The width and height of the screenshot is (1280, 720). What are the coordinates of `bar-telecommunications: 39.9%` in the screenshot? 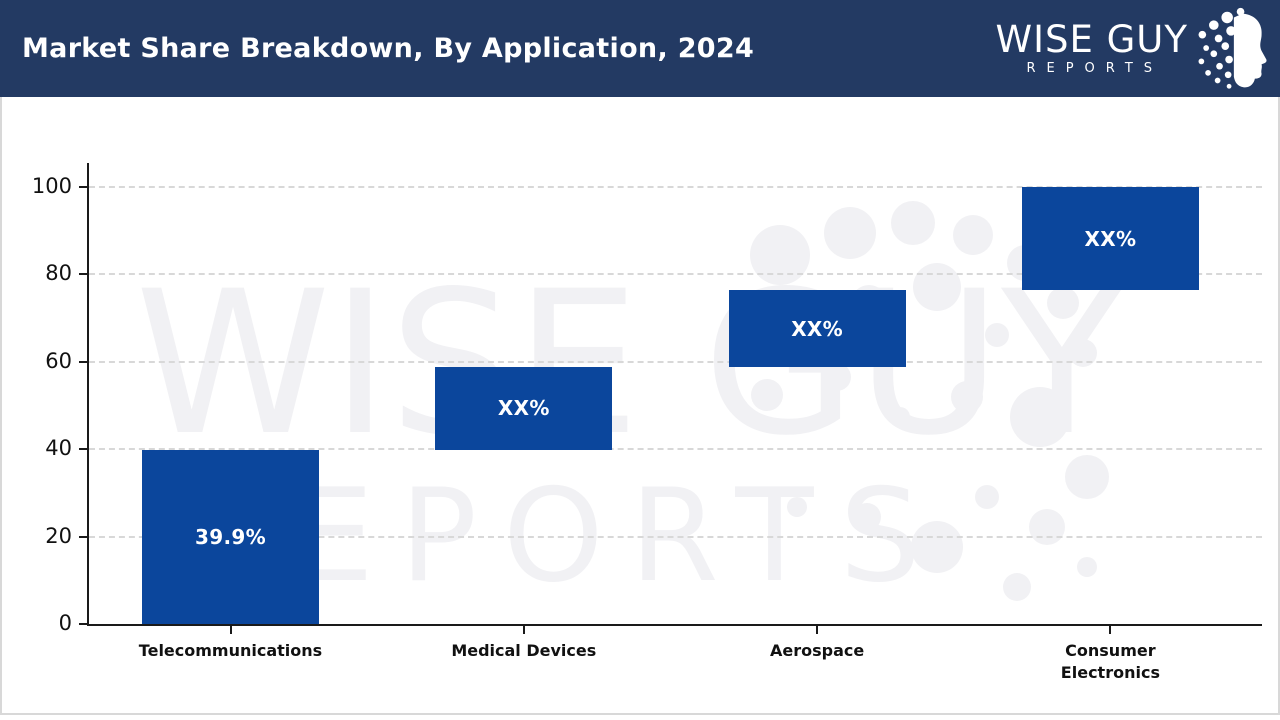 It's located at (230, 536).